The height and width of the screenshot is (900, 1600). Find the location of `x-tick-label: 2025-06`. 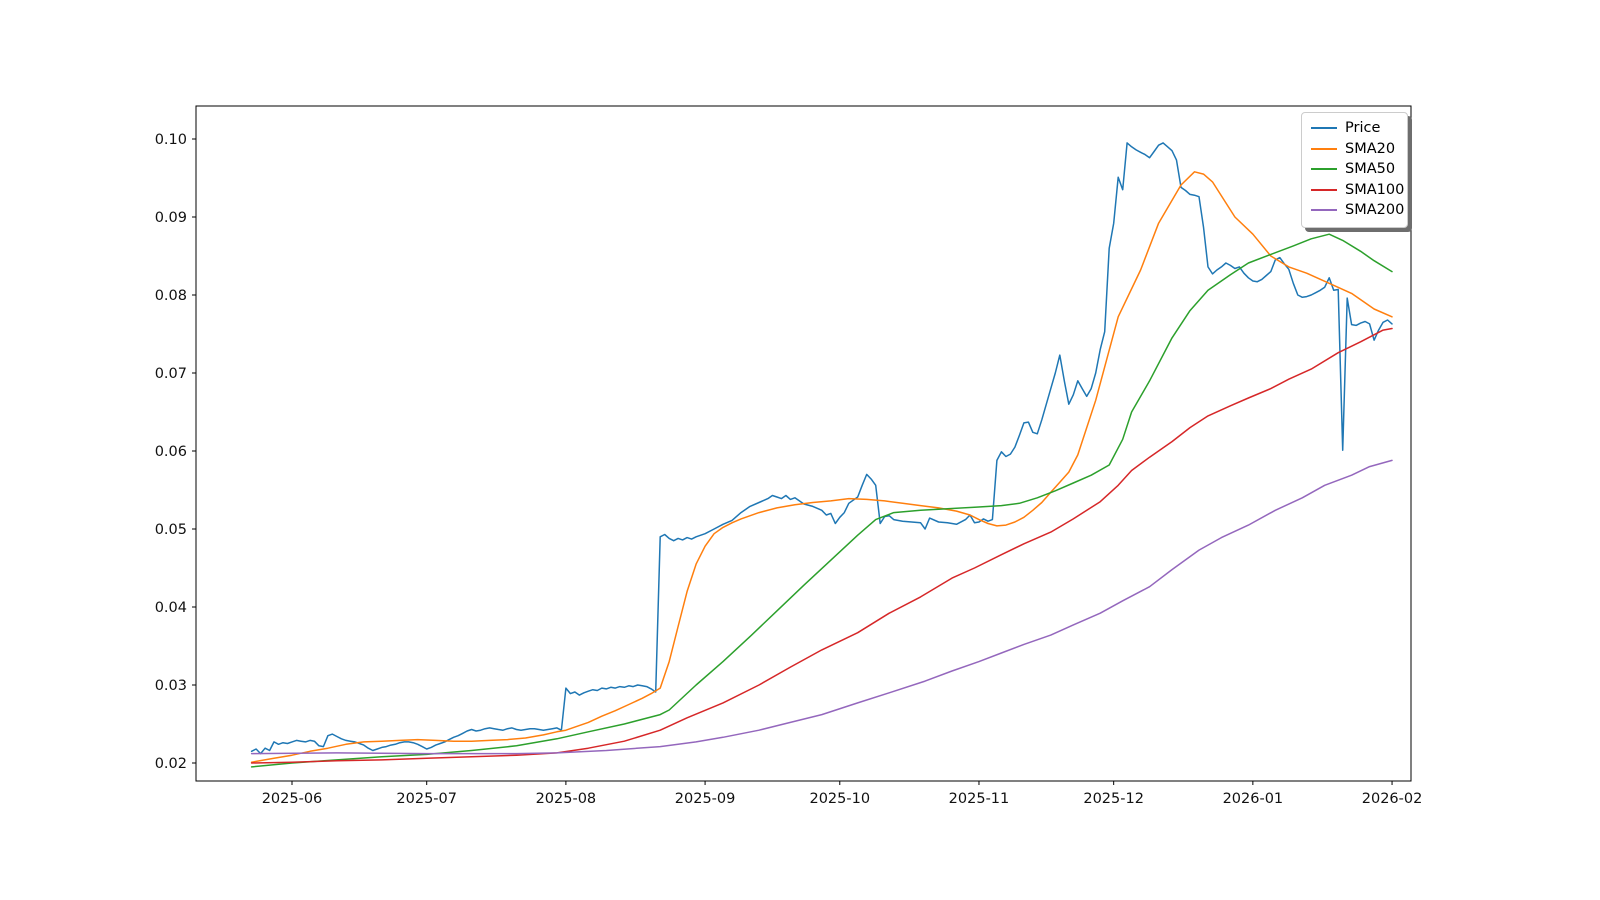

x-tick-label: 2025-06 is located at coordinates (292, 799).